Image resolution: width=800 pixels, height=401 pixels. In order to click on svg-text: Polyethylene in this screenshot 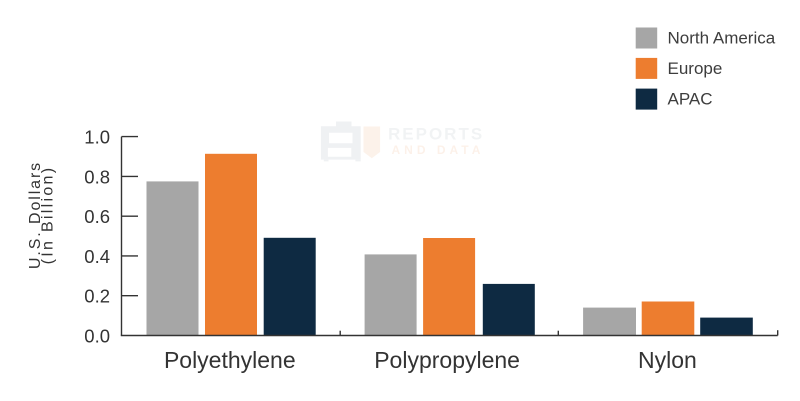, I will do `click(230, 360)`.